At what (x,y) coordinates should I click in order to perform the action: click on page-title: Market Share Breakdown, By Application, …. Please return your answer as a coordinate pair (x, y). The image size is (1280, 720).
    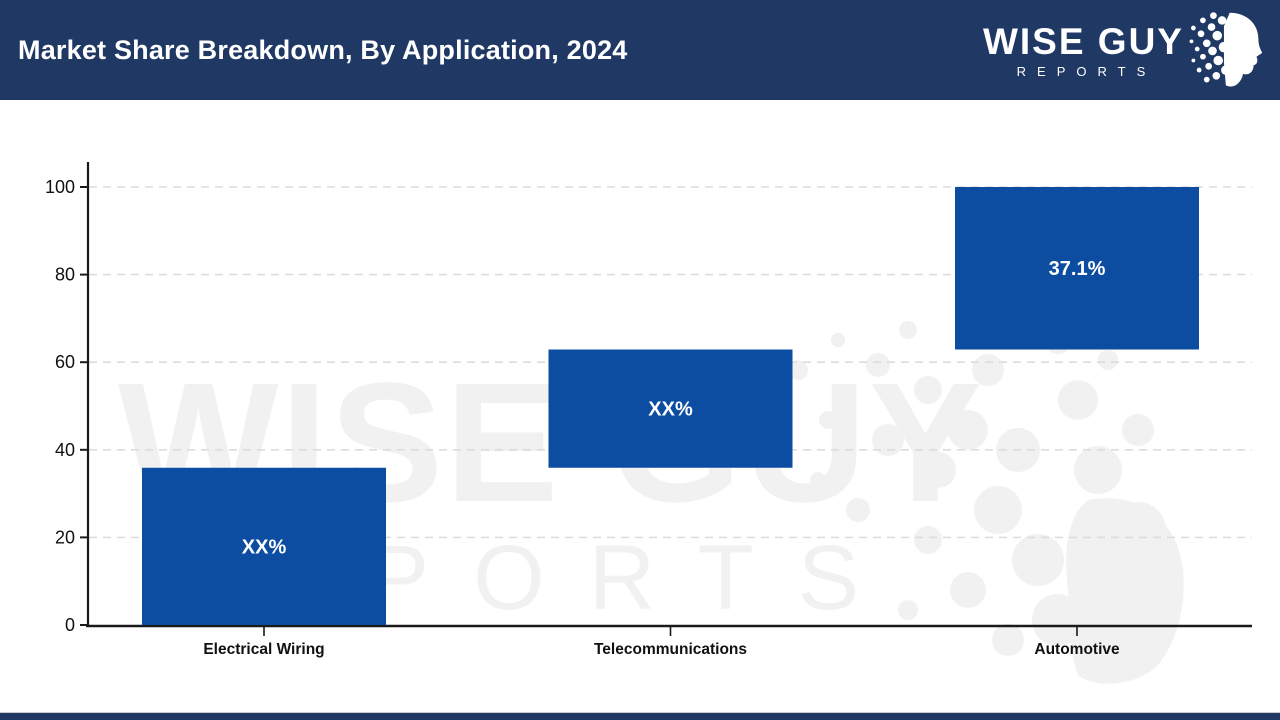
    Looking at the image, I should click on (323, 49).